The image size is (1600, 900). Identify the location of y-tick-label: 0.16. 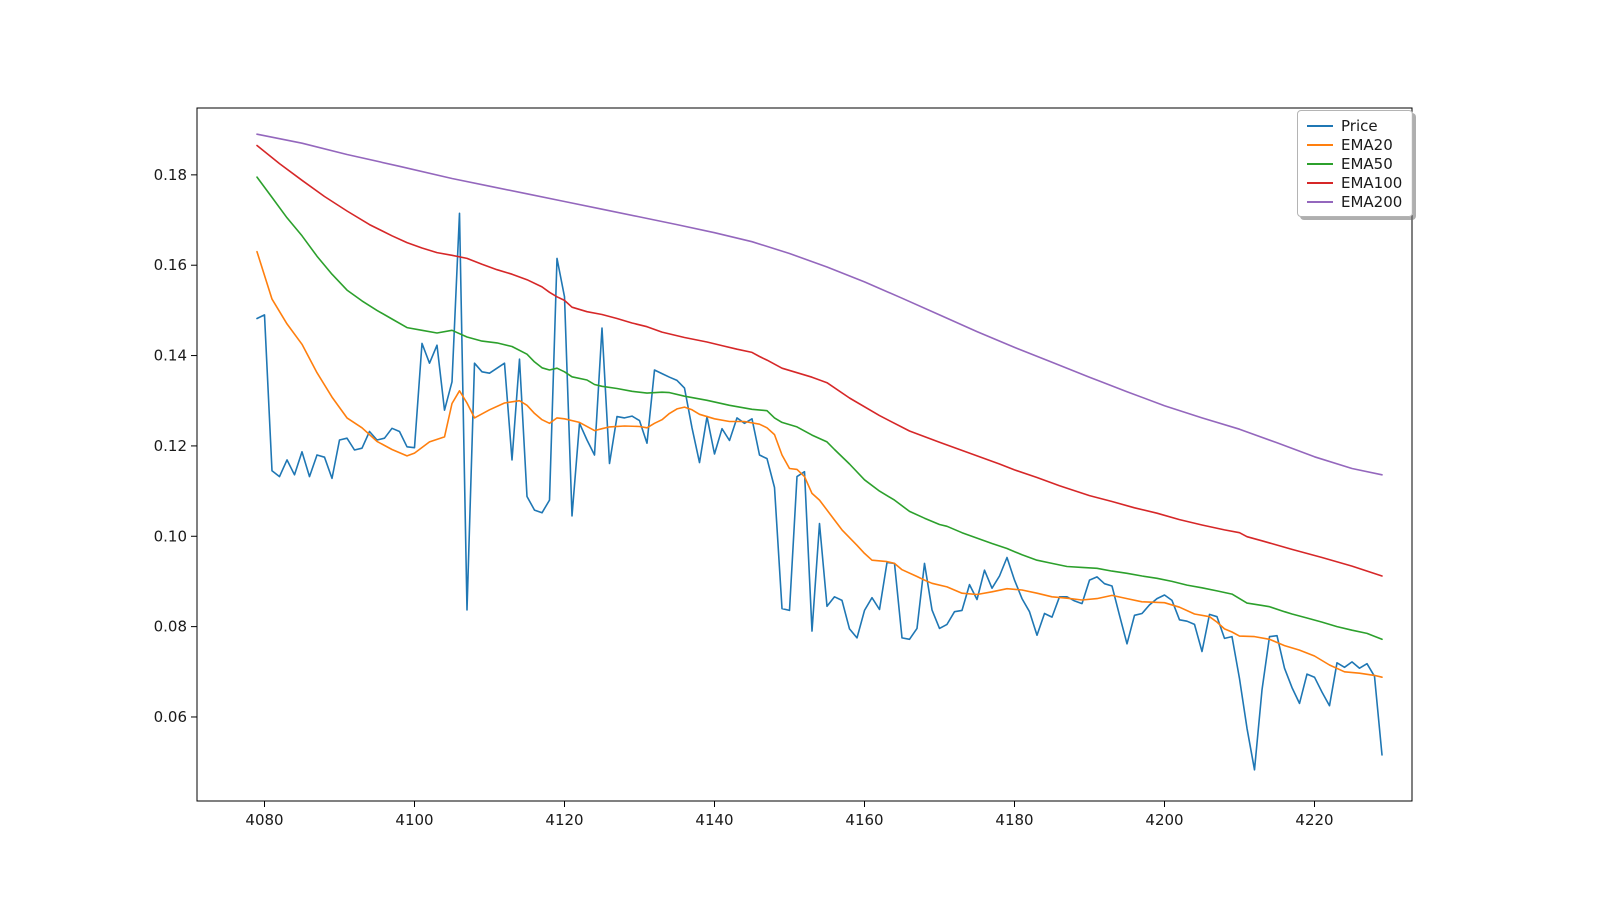
(170, 265).